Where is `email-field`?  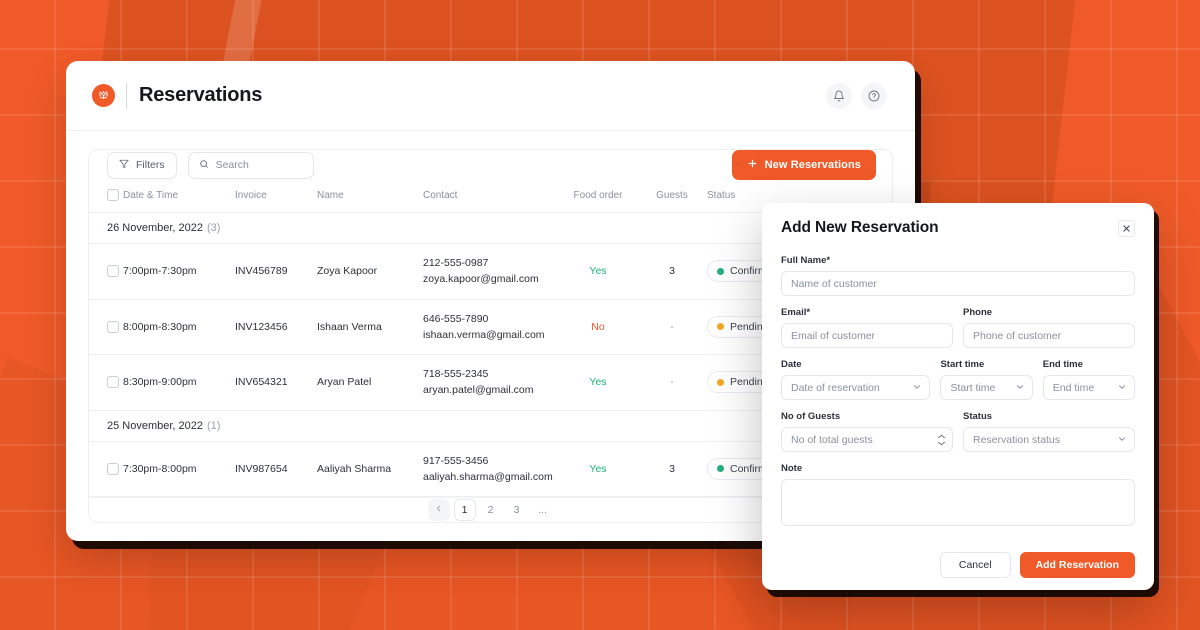 email-field is located at coordinates (867, 335).